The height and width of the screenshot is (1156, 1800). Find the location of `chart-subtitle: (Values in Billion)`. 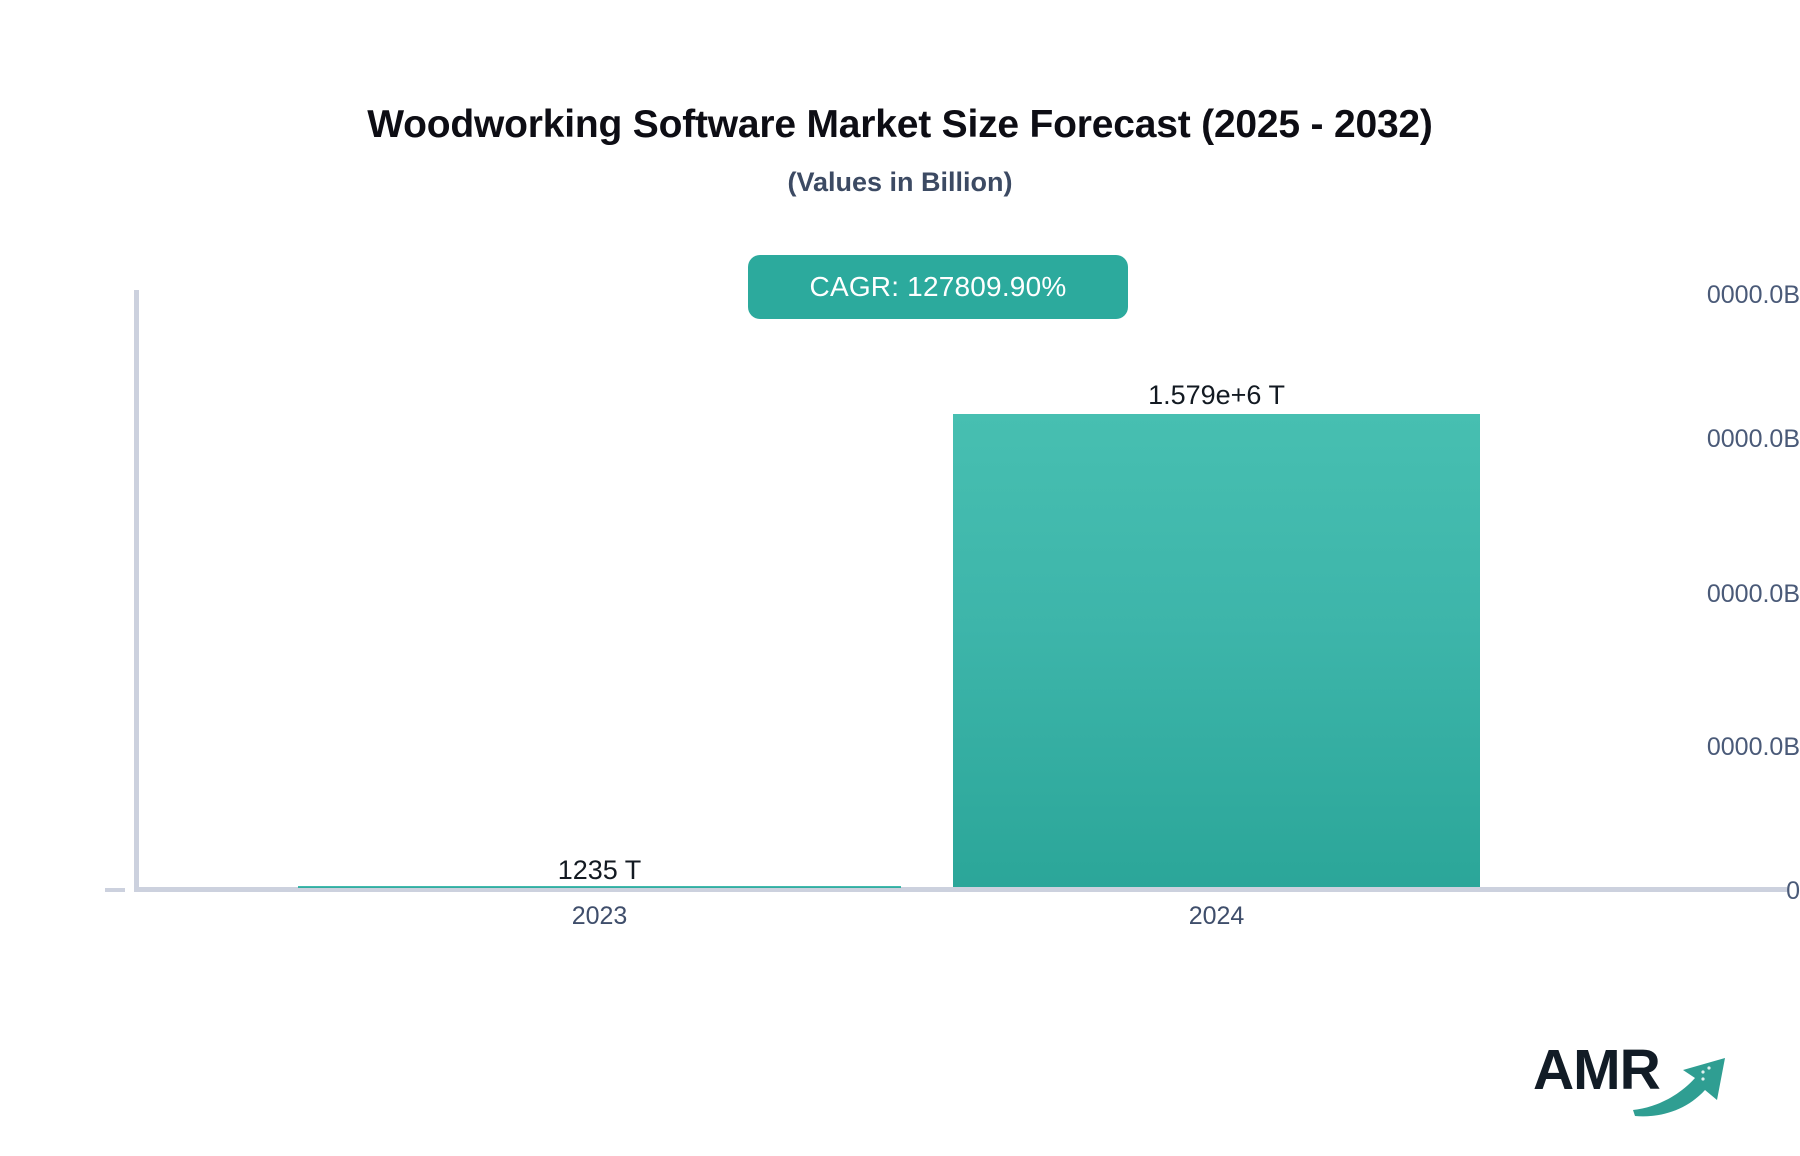

chart-subtitle: (Values in Billion) is located at coordinates (900, 182).